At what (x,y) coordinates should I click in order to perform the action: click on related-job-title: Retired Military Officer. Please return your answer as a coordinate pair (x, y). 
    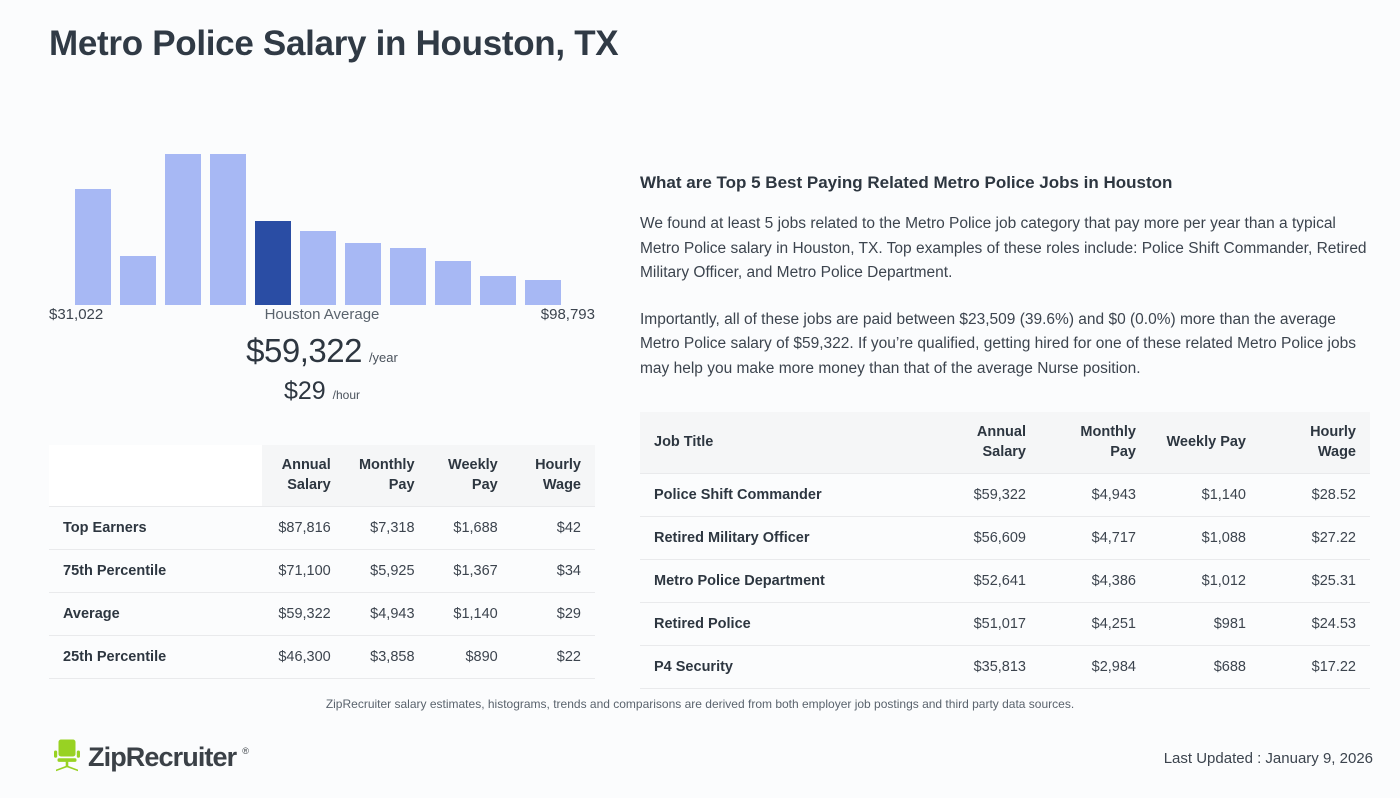
    Looking at the image, I should click on (785, 538).